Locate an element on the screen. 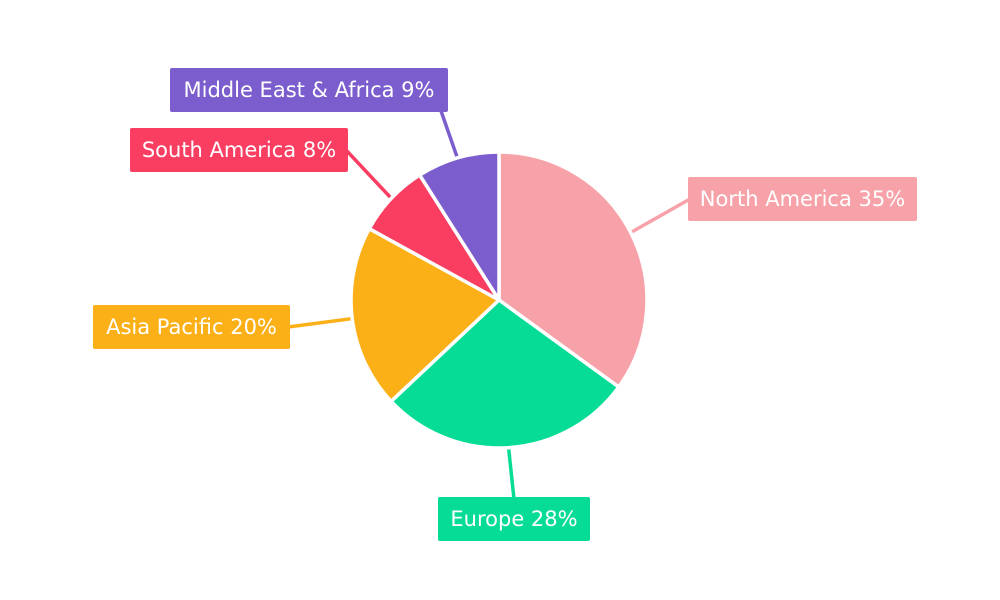 This screenshot has width=1000, height=600. leader-line-europe is located at coordinates (511, 470).